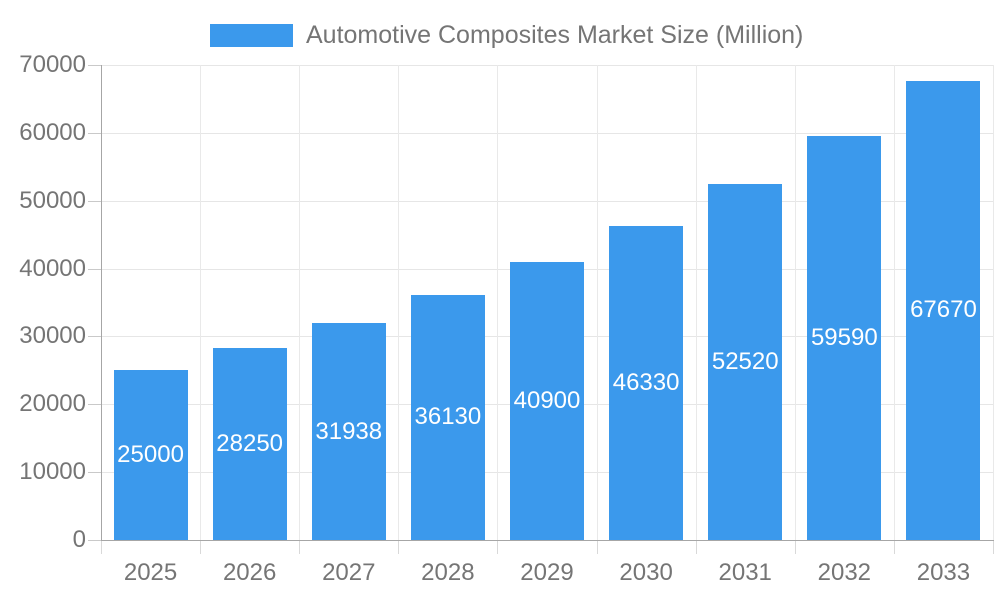  What do you see at coordinates (745, 572) in the screenshot?
I see `x-axis-label: 2031` at bounding box center [745, 572].